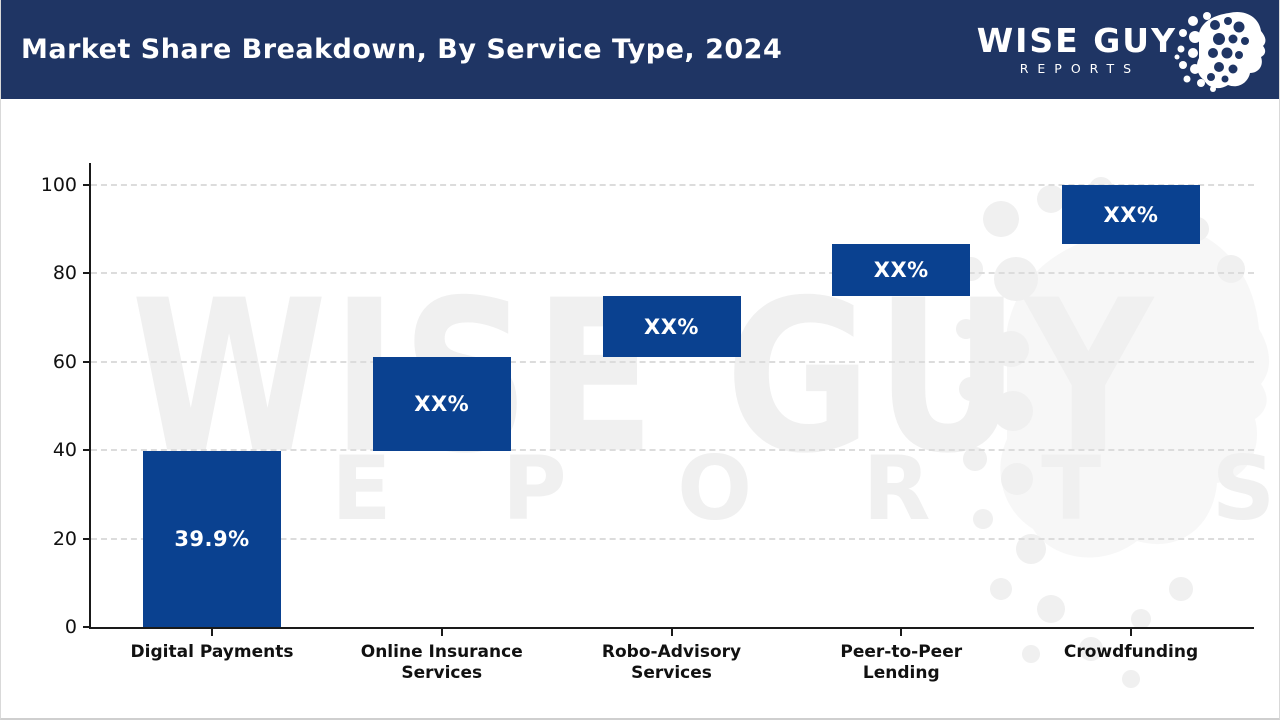 Image resolution: width=1280 pixels, height=720 pixels. I want to click on y-tick-label: 100, so click(58, 185).